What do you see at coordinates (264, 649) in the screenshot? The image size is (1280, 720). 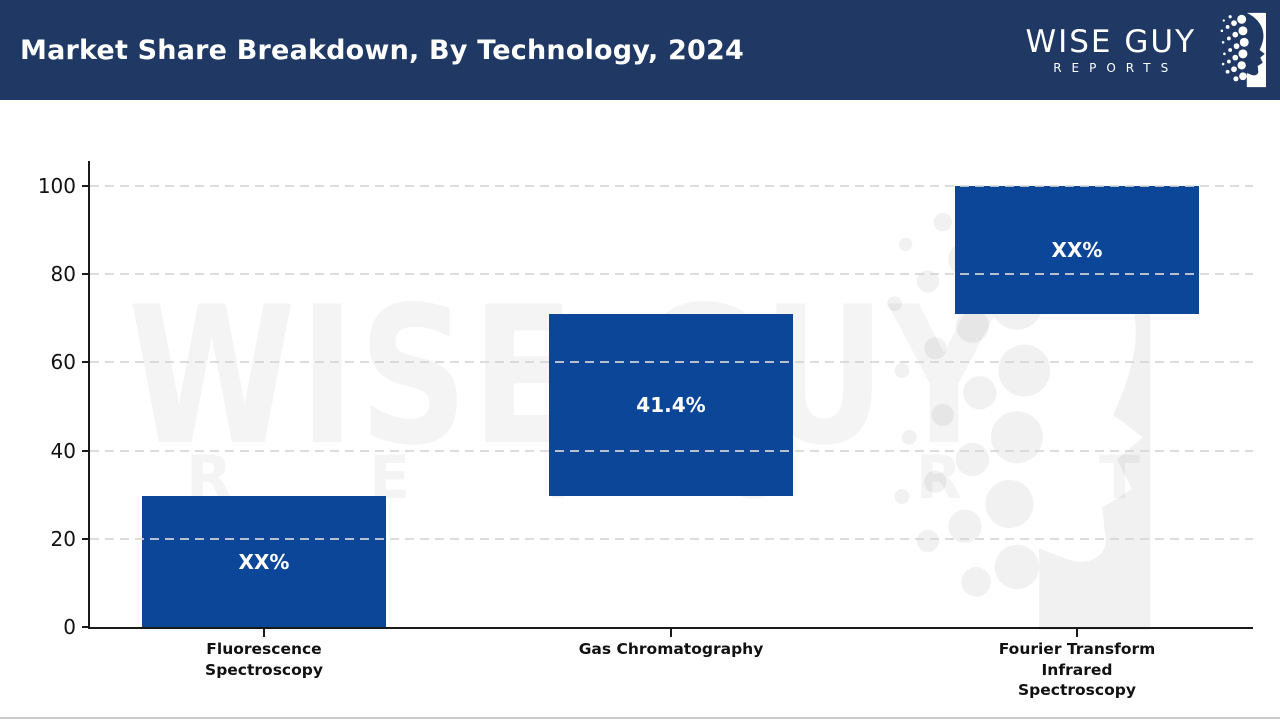 I see `x-category-label-line: Fluorescence` at bounding box center [264, 649].